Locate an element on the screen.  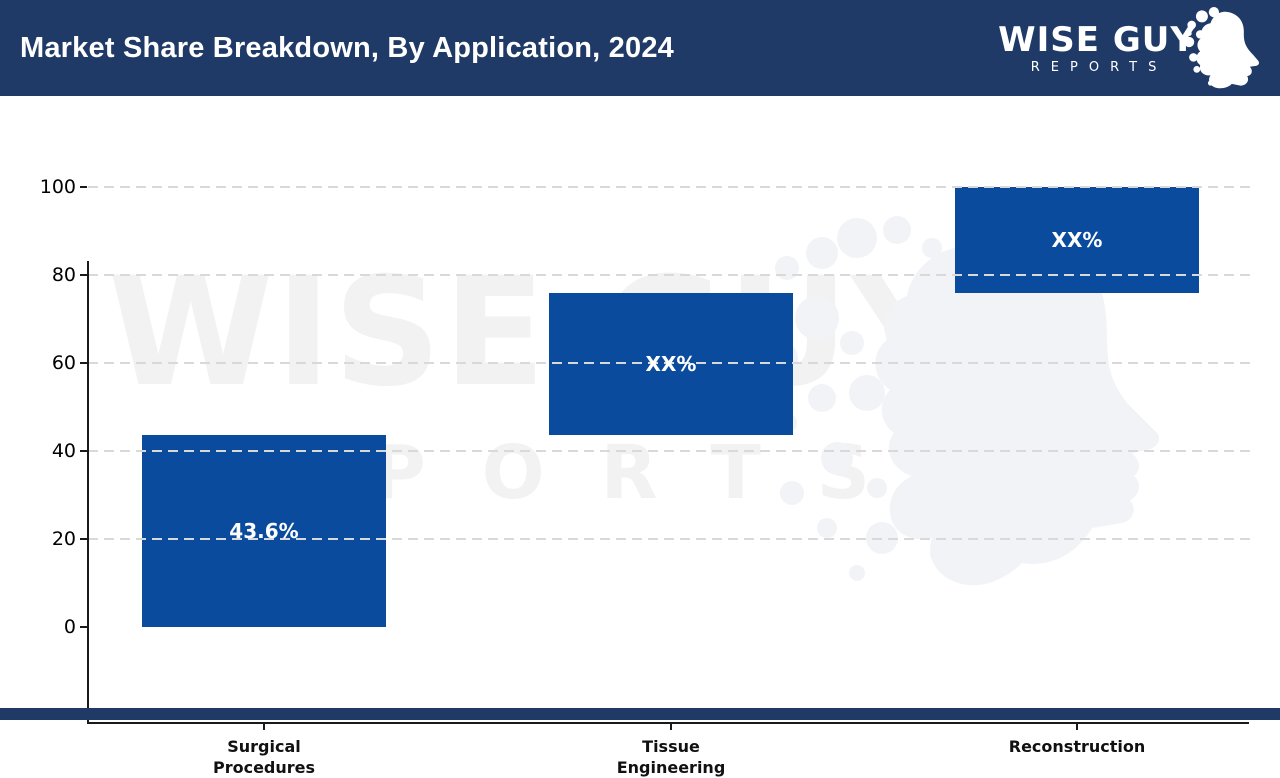
y-axis-label-0: 0 is located at coordinates (69, 627).